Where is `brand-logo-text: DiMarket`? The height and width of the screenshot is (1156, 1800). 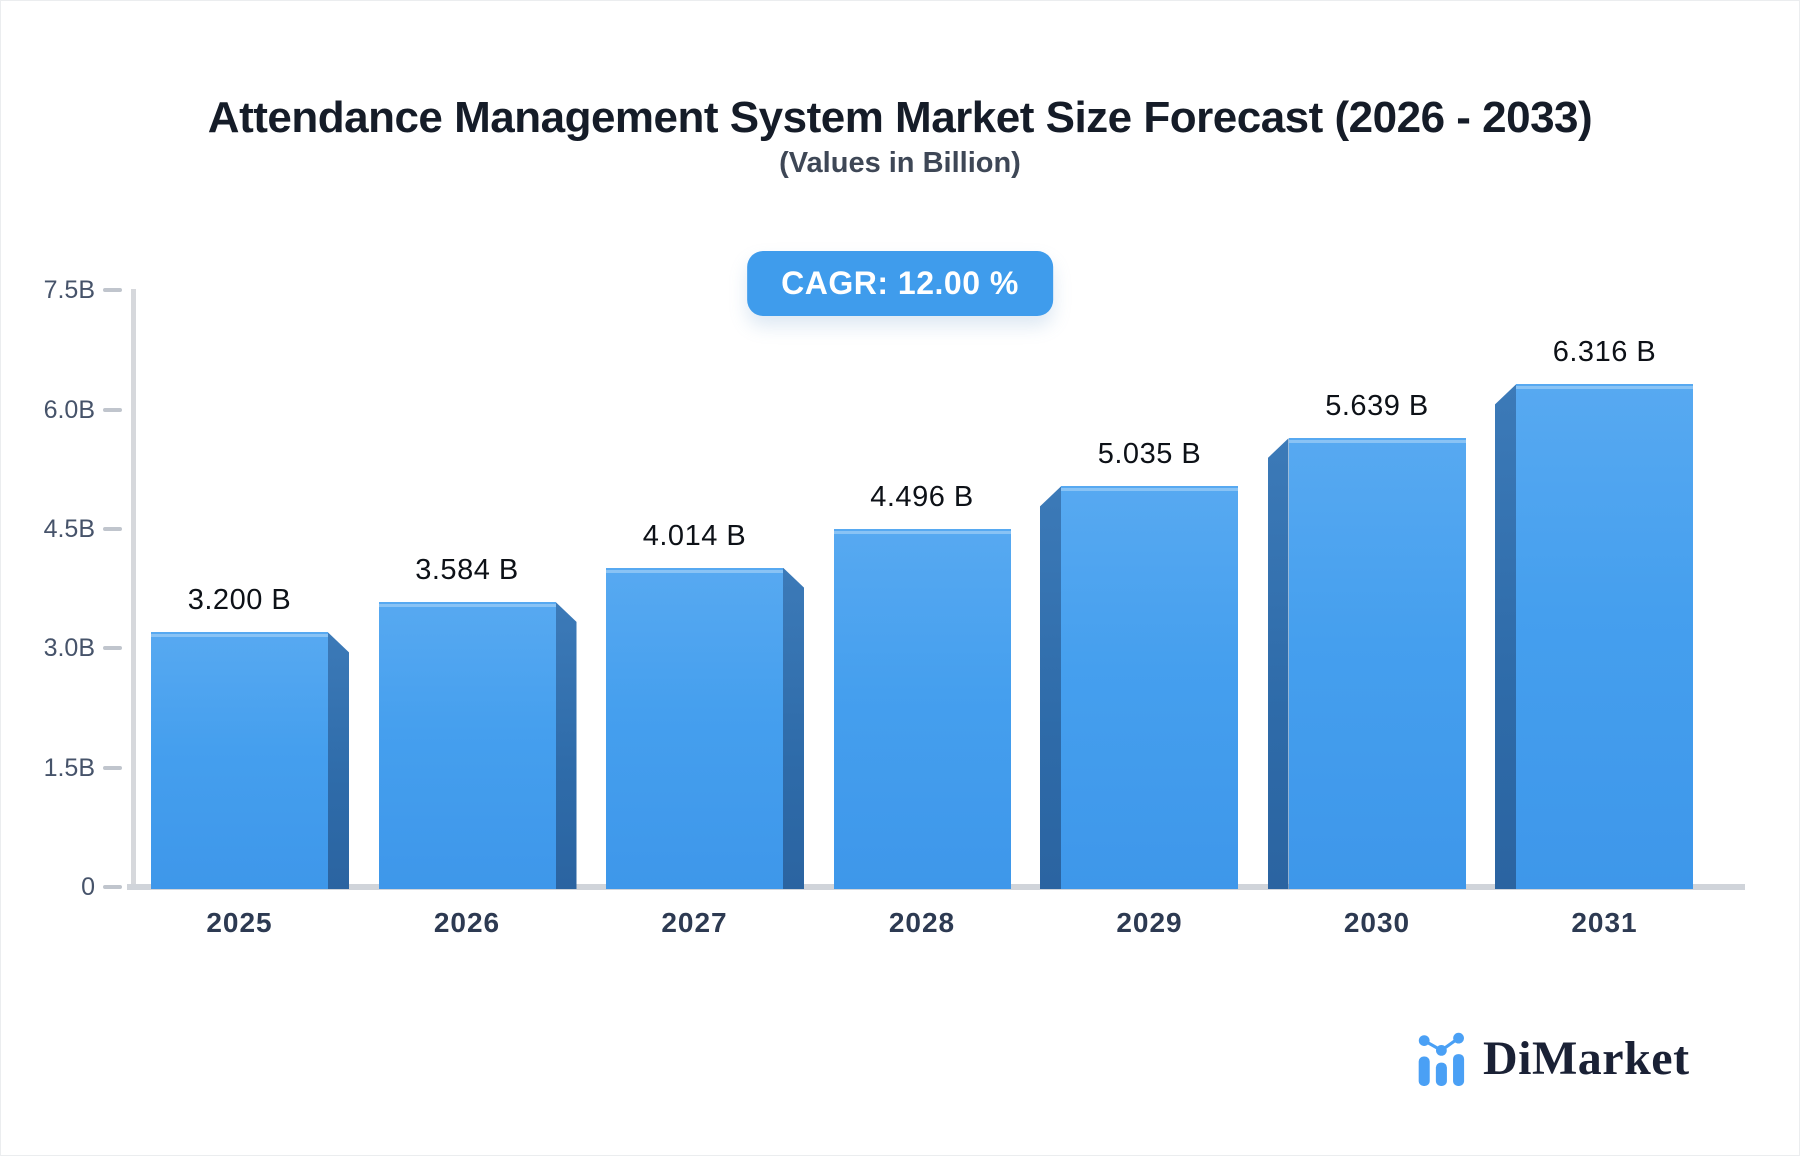 brand-logo-text: DiMarket is located at coordinates (1586, 1058).